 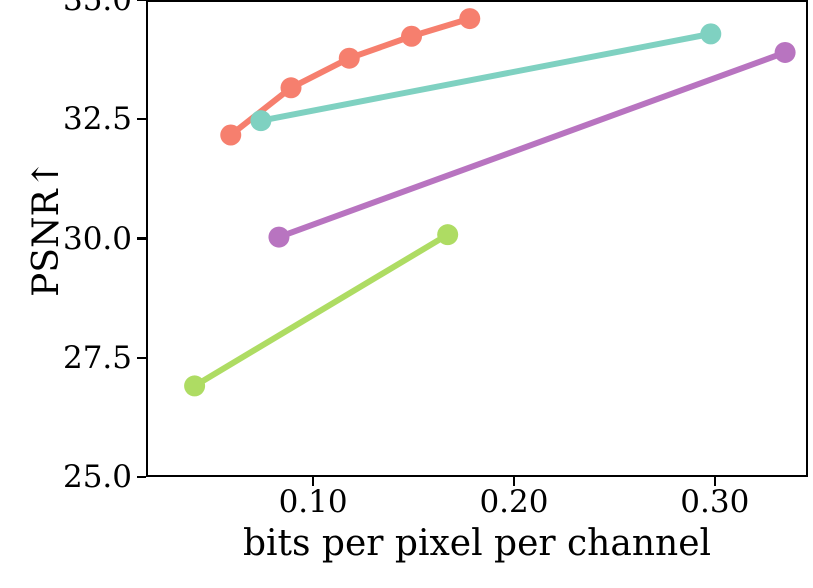 What do you see at coordinates (97, 9) in the screenshot?
I see `y-tick-label: 35.0` at bounding box center [97, 9].